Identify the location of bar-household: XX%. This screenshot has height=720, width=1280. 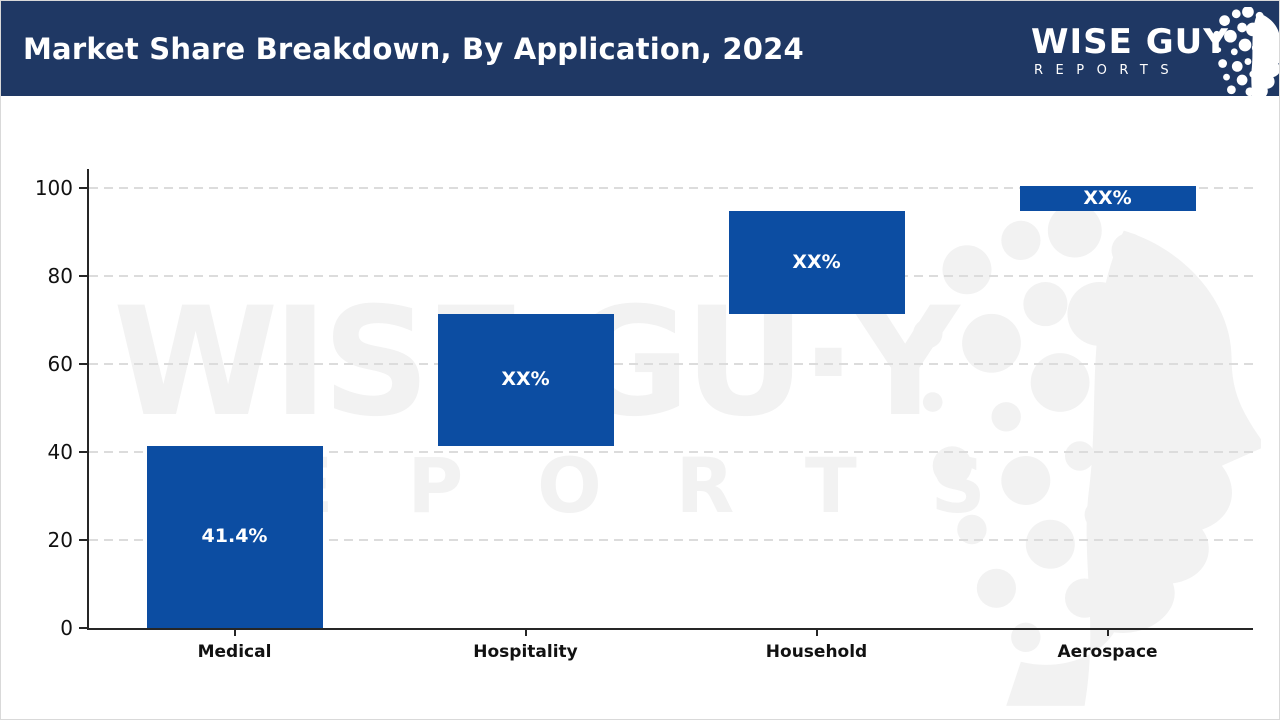
(816, 262).